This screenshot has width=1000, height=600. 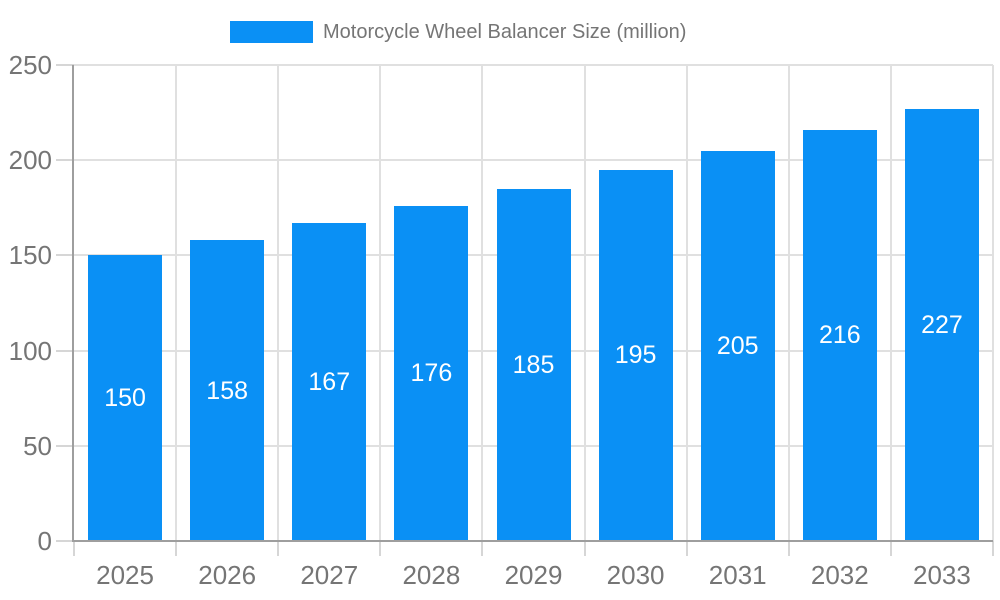 What do you see at coordinates (737, 575) in the screenshot?
I see `x-axis-label: 2031` at bounding box center [737, 575].